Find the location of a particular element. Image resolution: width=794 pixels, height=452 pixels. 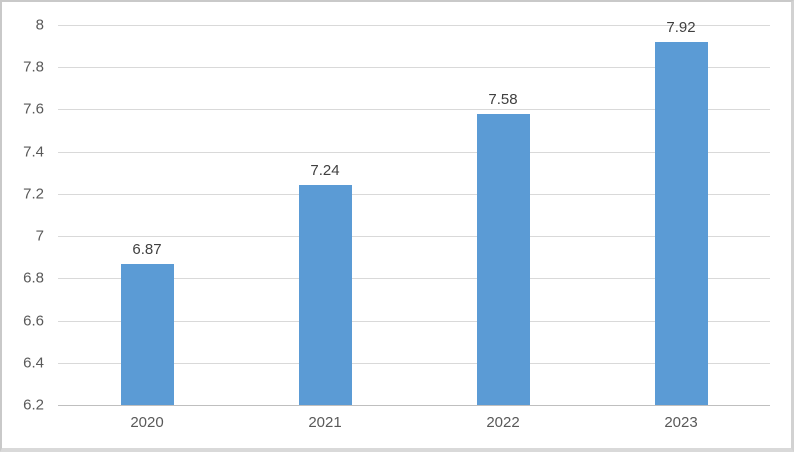

bar-value-label: 7.92 is located at coordinates (681, 27).